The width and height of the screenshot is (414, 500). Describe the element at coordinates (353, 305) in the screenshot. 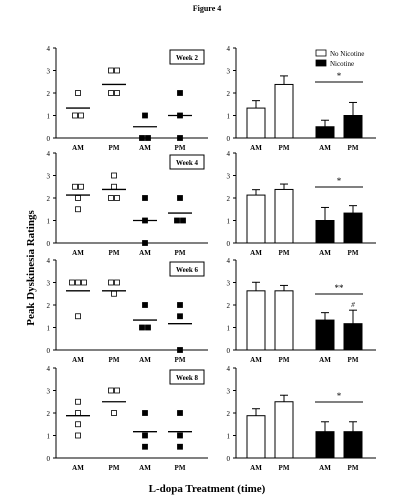

I see `dagger-marker: #` at that location.